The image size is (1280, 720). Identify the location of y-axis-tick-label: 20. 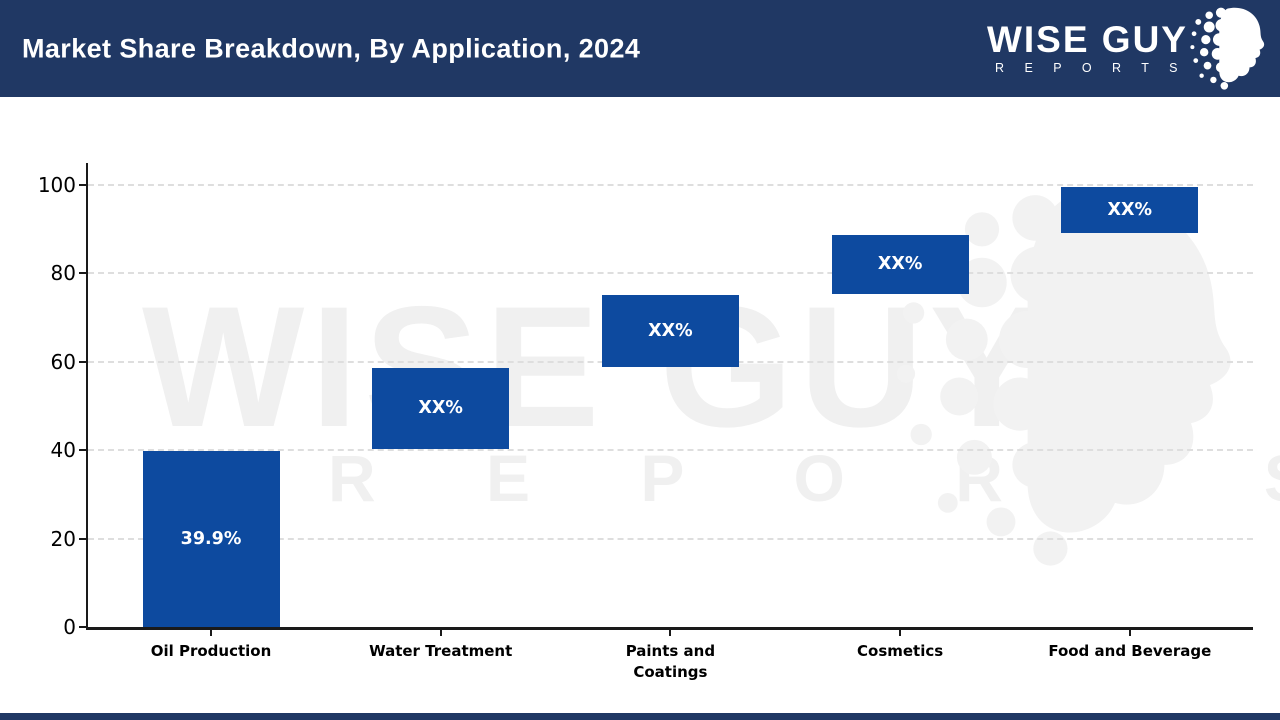
(63, 538).